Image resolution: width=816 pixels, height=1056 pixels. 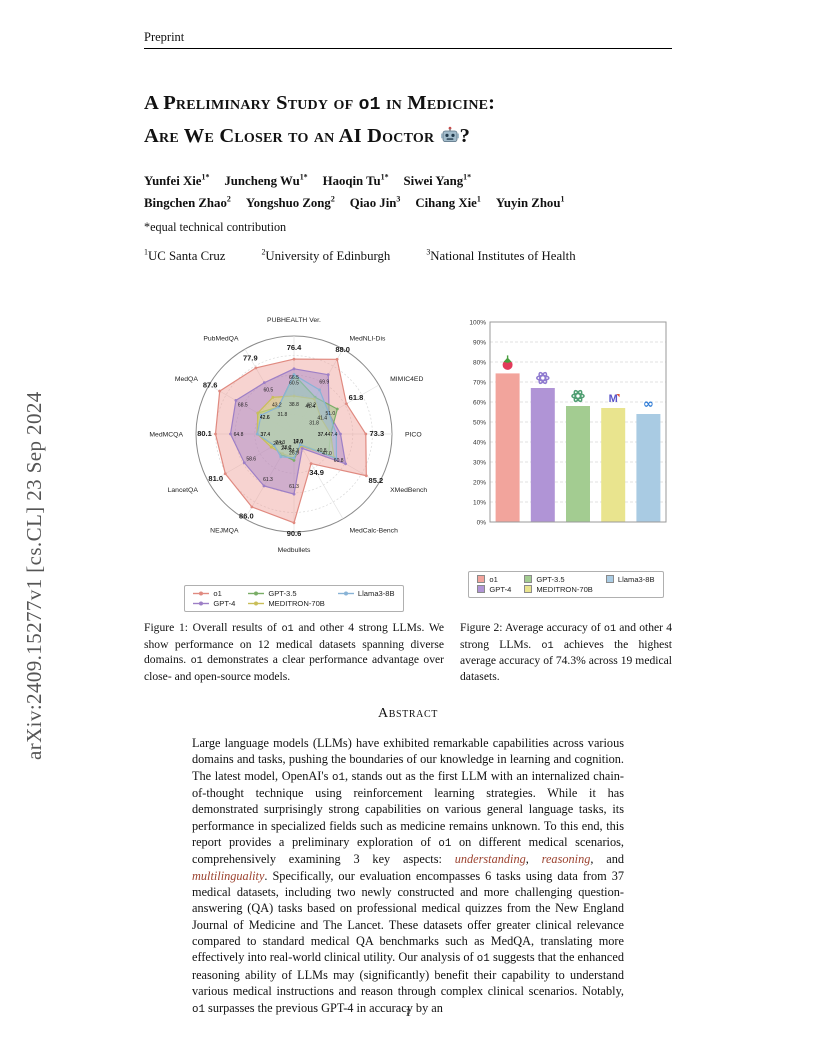 What do you see at coordinates (375, 202) in the screenshot?
I see `author: Qiao Jin3` at bounding box center [375, 202].